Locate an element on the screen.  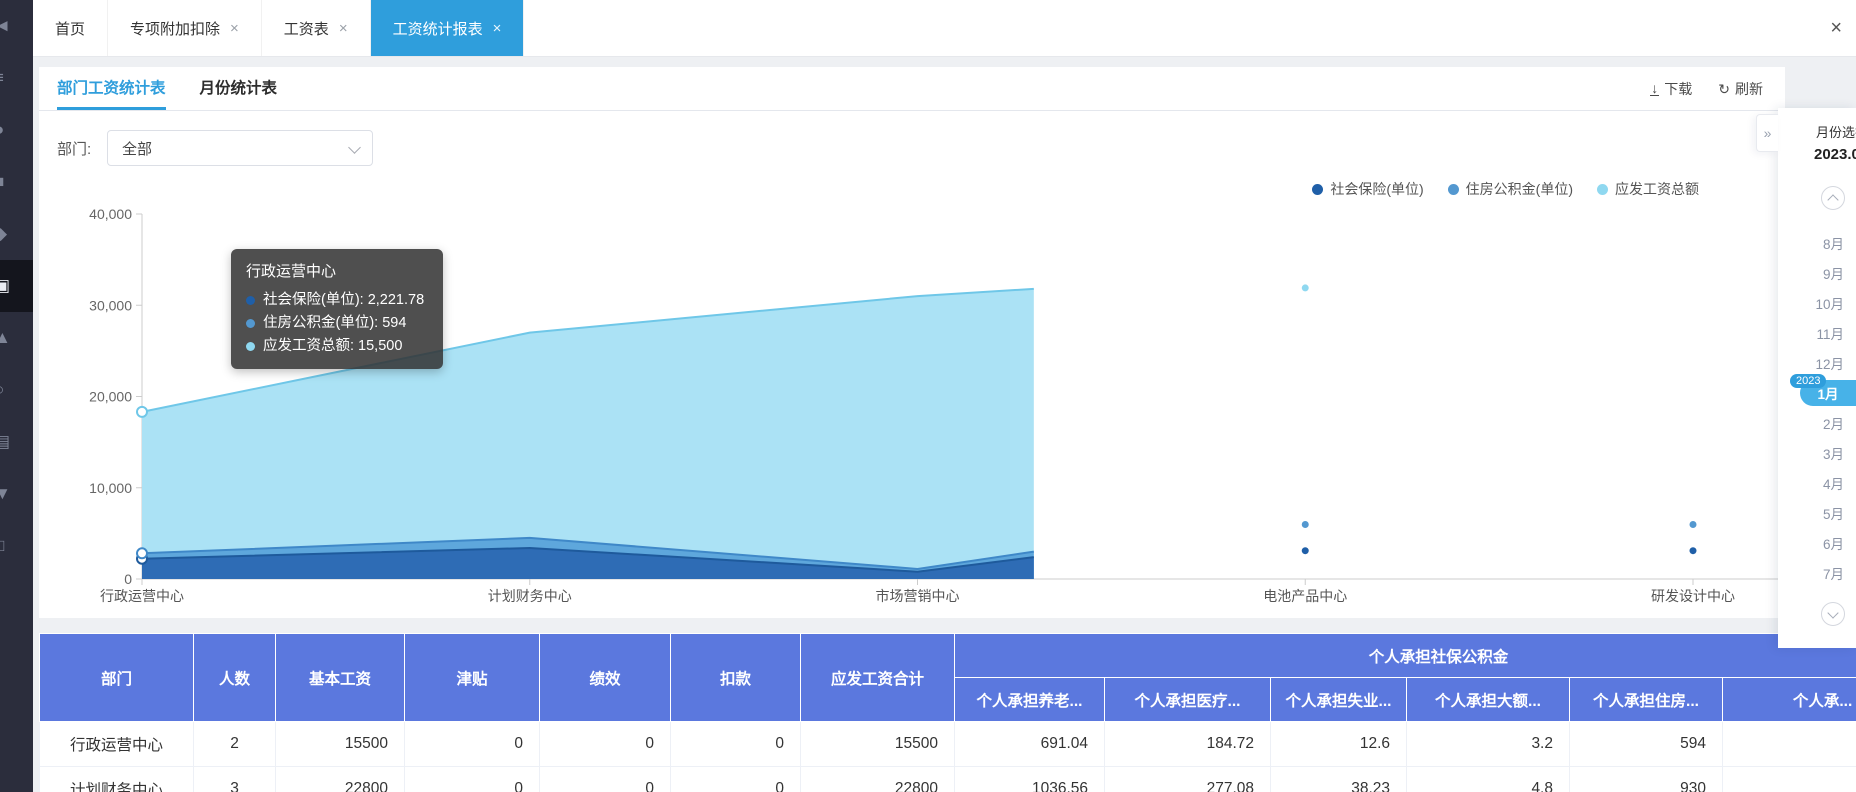
month-item-11月: 11月 is located at coordinates (1817, 333).